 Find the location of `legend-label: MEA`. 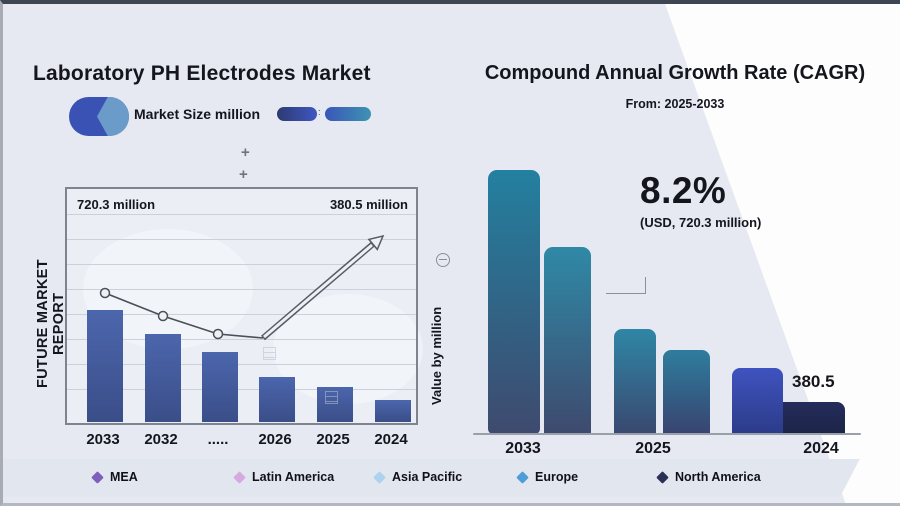

legend-label: MEA is located at coordinates (124, 477).